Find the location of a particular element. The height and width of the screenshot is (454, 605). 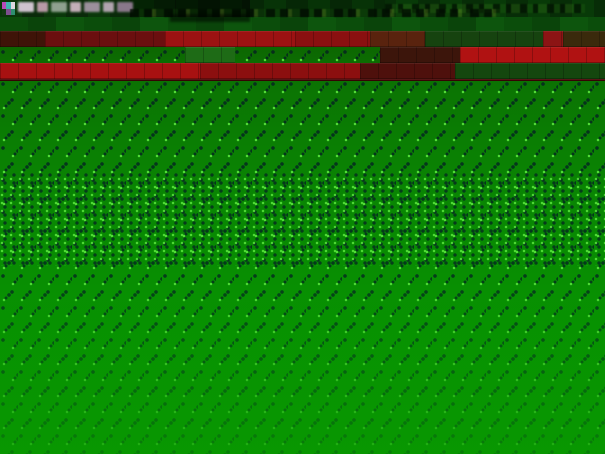

app-icon is located at coordinates (8, 8).